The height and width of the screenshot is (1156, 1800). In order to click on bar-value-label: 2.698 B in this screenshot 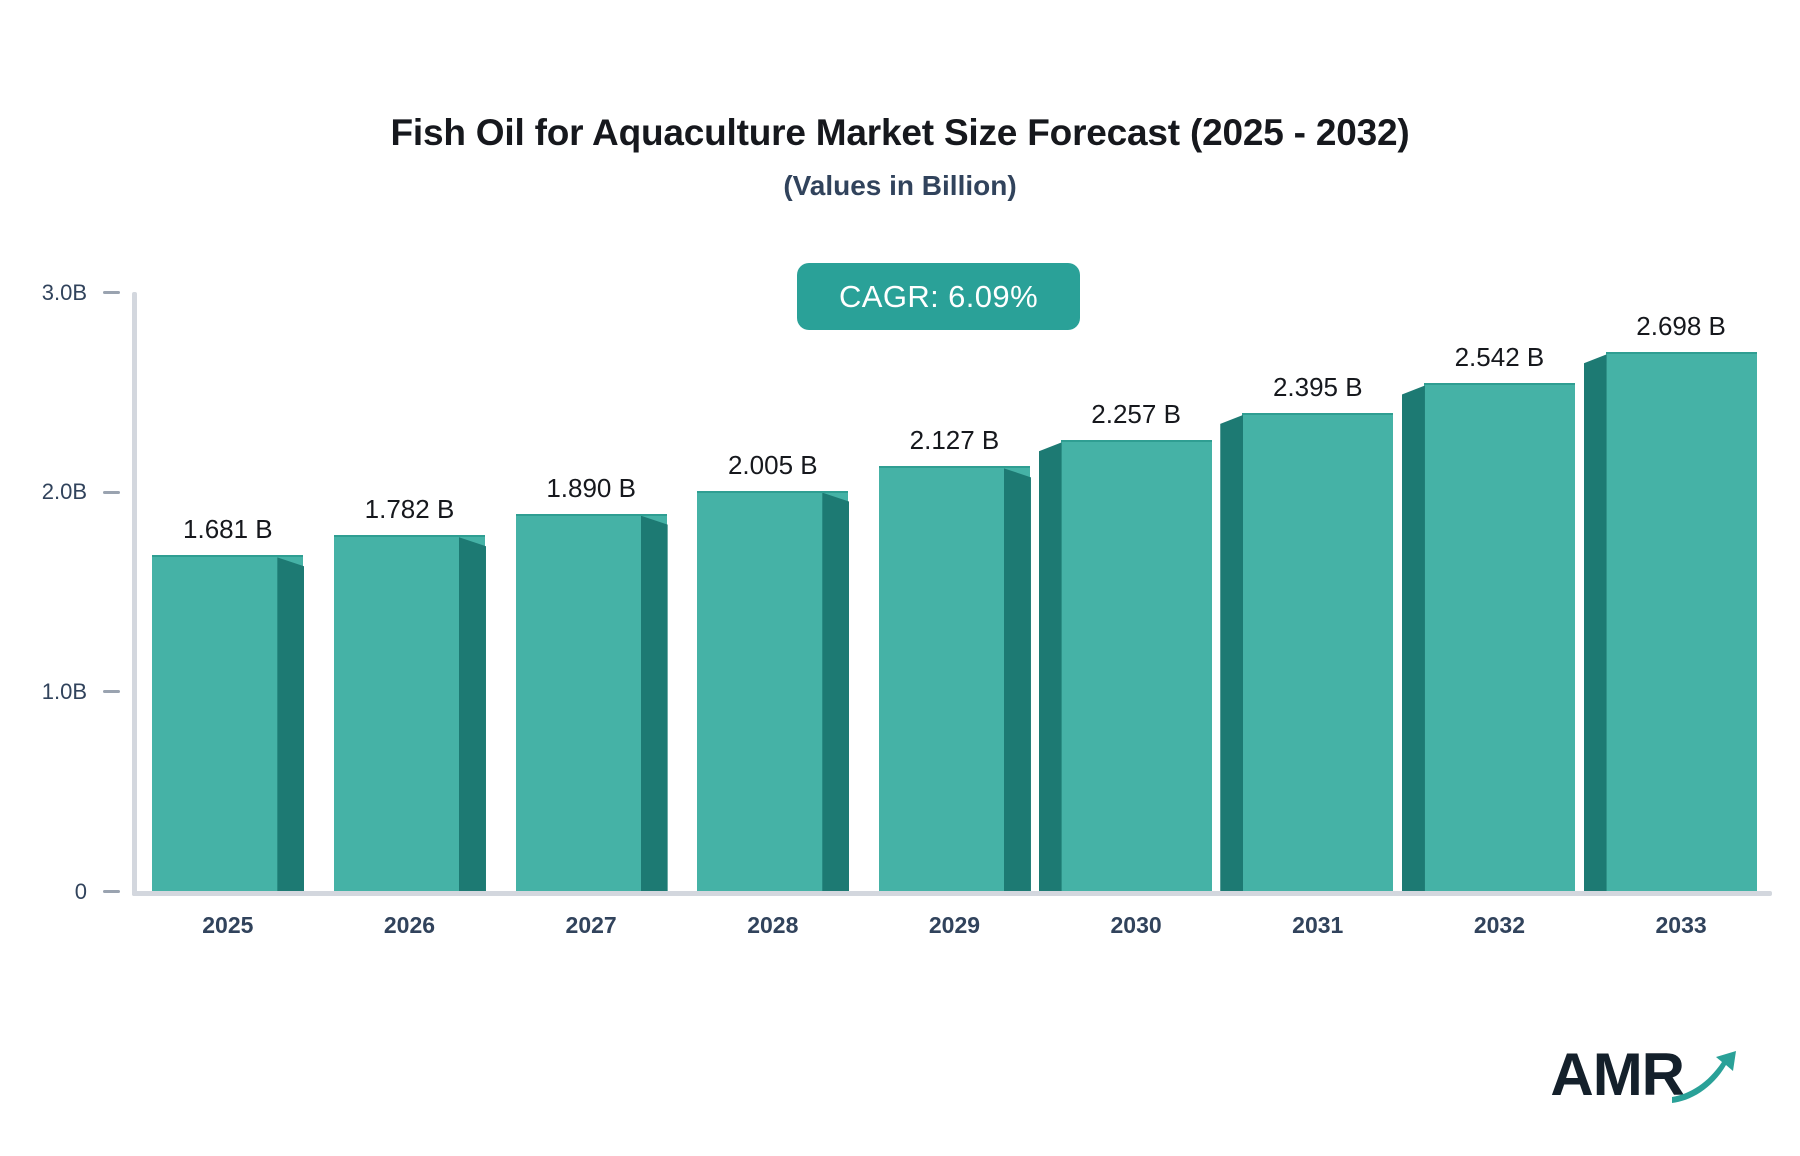, I will do `click(1681, 326)`.